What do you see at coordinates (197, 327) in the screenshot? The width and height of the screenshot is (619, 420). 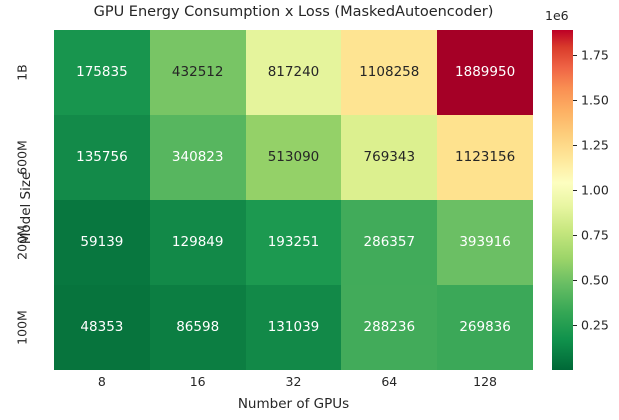 I see `heatmap-cell: 86598` at bounding box center [197, 327].